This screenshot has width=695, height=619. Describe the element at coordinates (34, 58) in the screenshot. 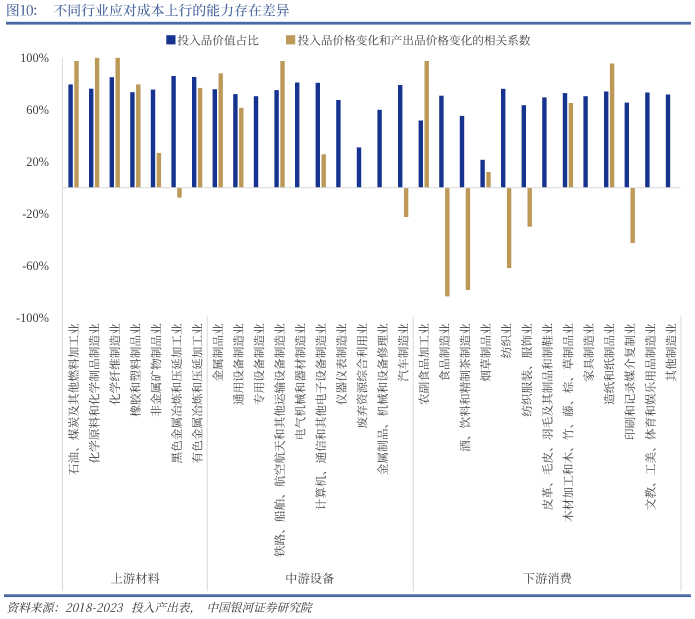

I see `svg-text: 100%` at that location.